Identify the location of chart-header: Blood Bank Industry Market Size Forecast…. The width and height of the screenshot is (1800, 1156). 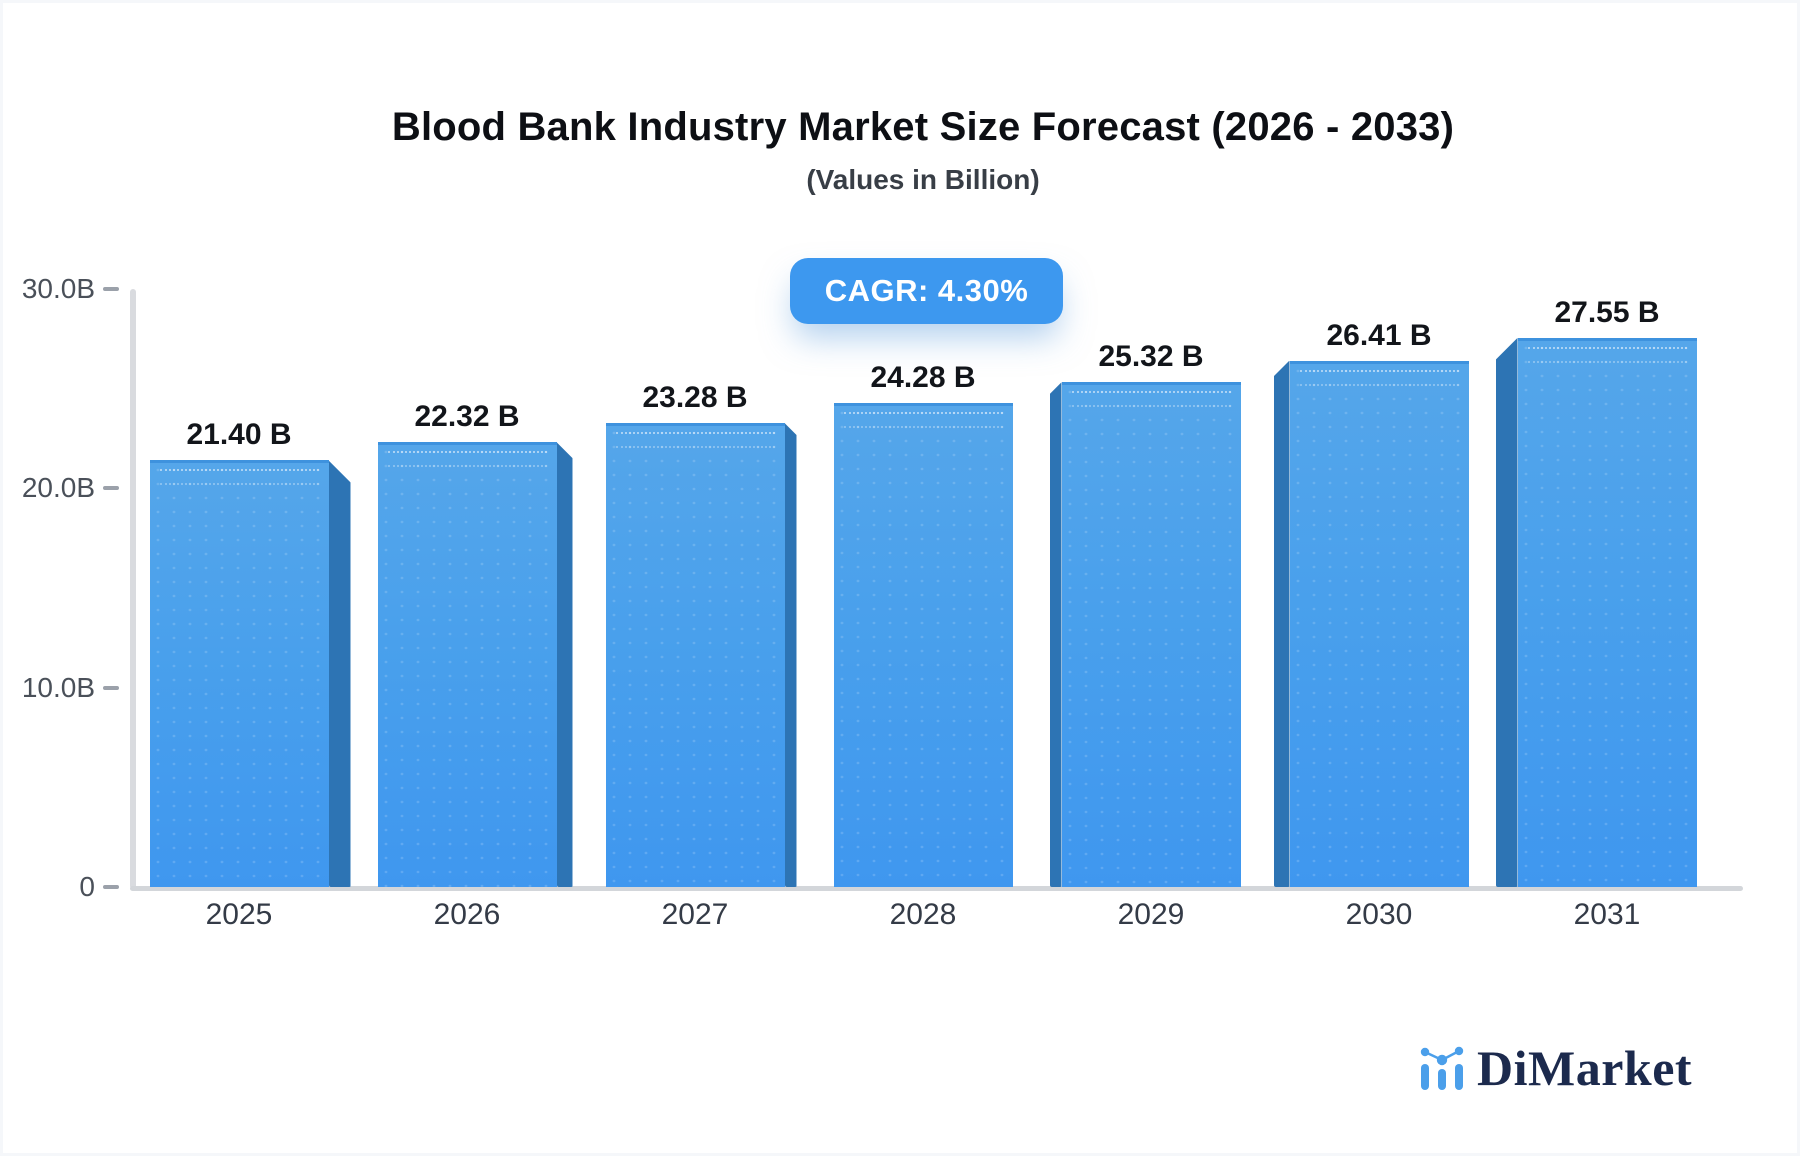
(911, 150).